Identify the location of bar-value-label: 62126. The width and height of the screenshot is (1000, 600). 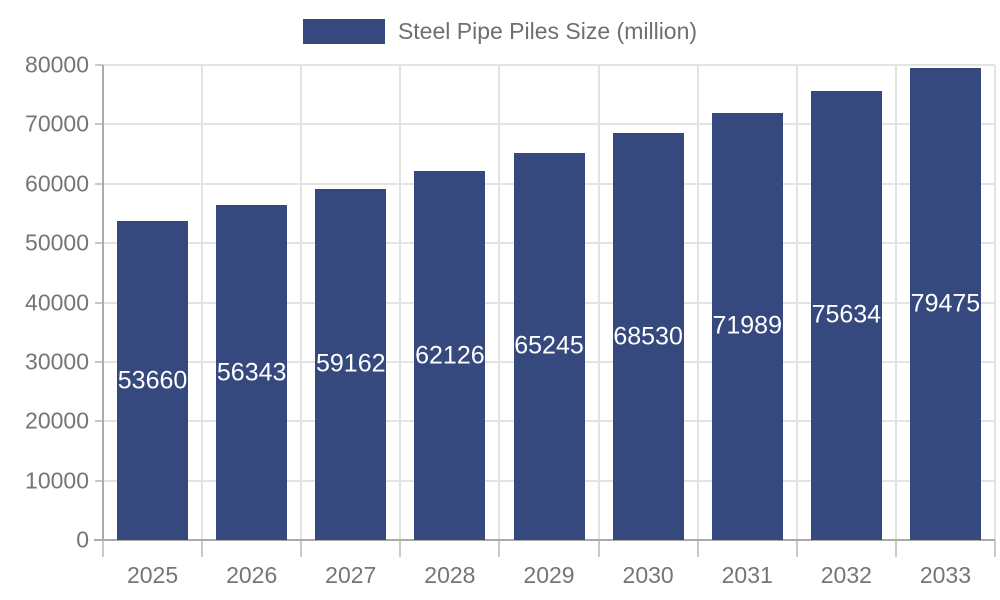
(450, 355).